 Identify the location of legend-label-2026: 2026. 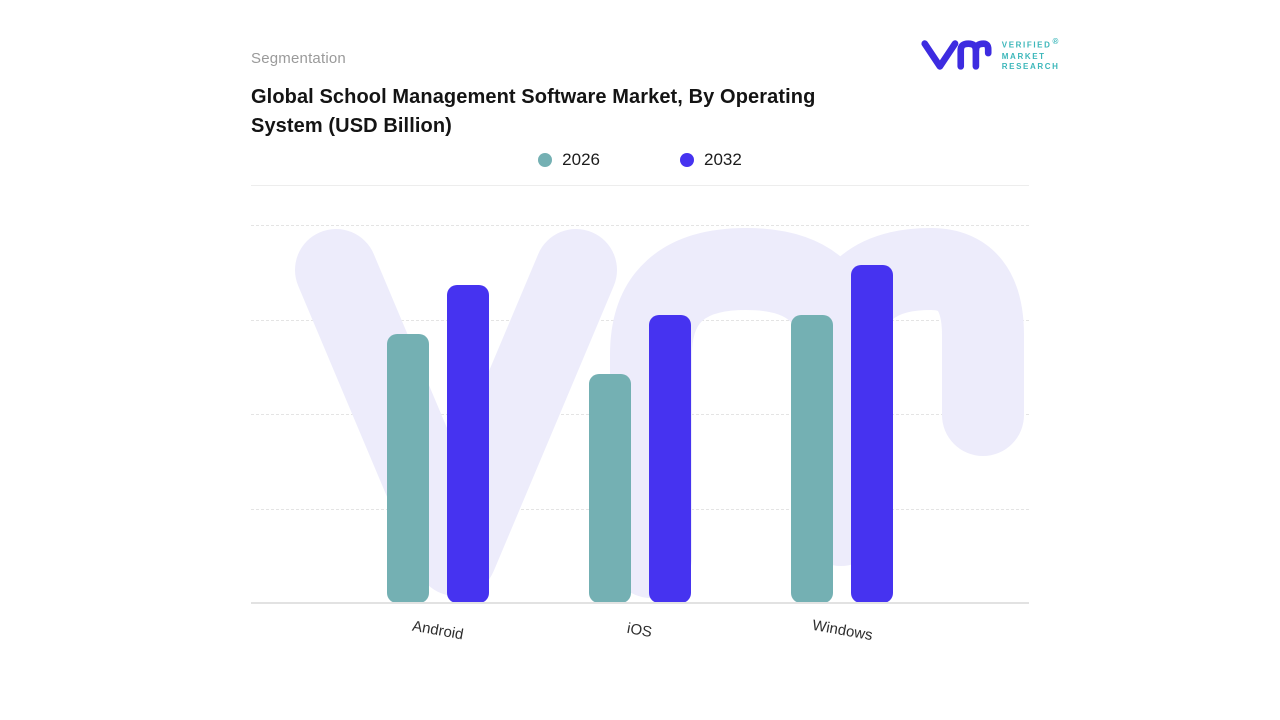
(581, 159).